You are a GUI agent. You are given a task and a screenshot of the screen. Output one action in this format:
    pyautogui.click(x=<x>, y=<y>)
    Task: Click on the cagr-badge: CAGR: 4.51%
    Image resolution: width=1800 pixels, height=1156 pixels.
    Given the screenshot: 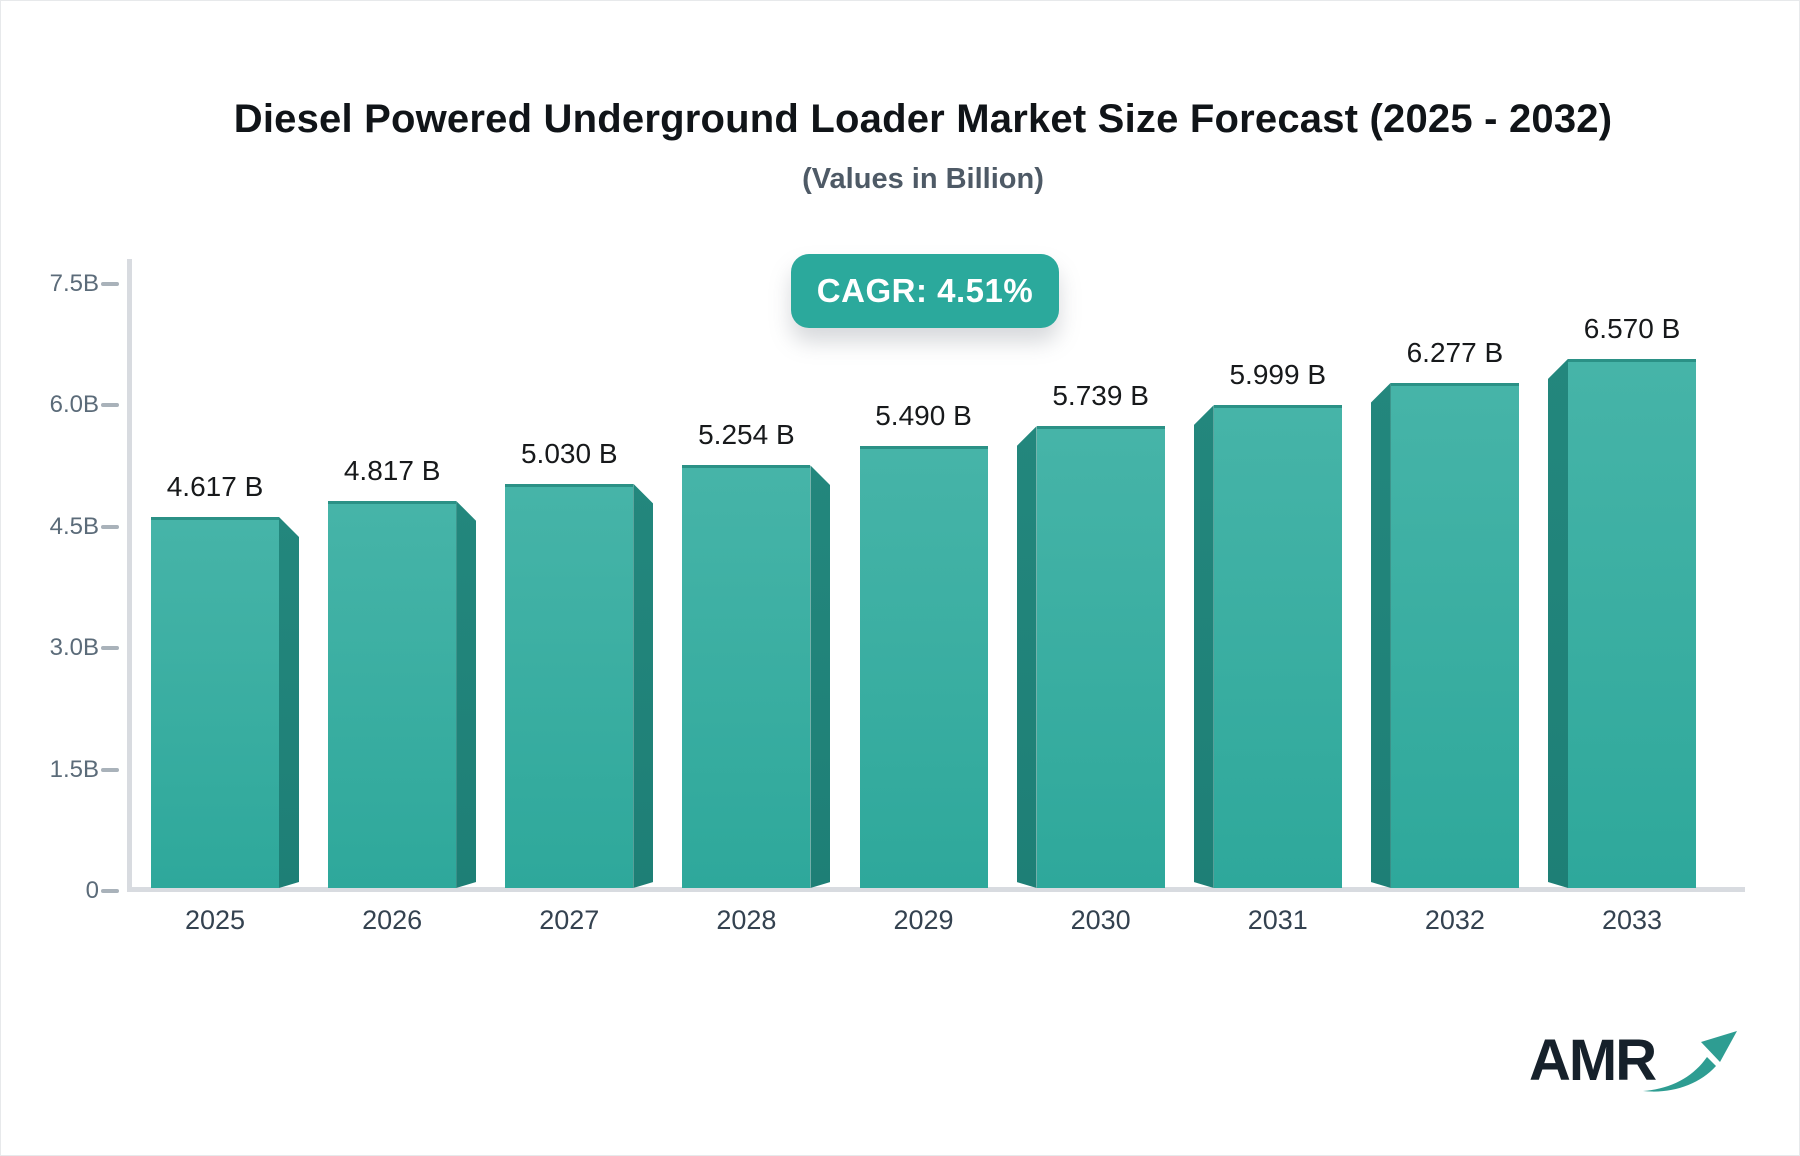 What is the action you would take?
    pyautogui.click(x=925, y=291)
    